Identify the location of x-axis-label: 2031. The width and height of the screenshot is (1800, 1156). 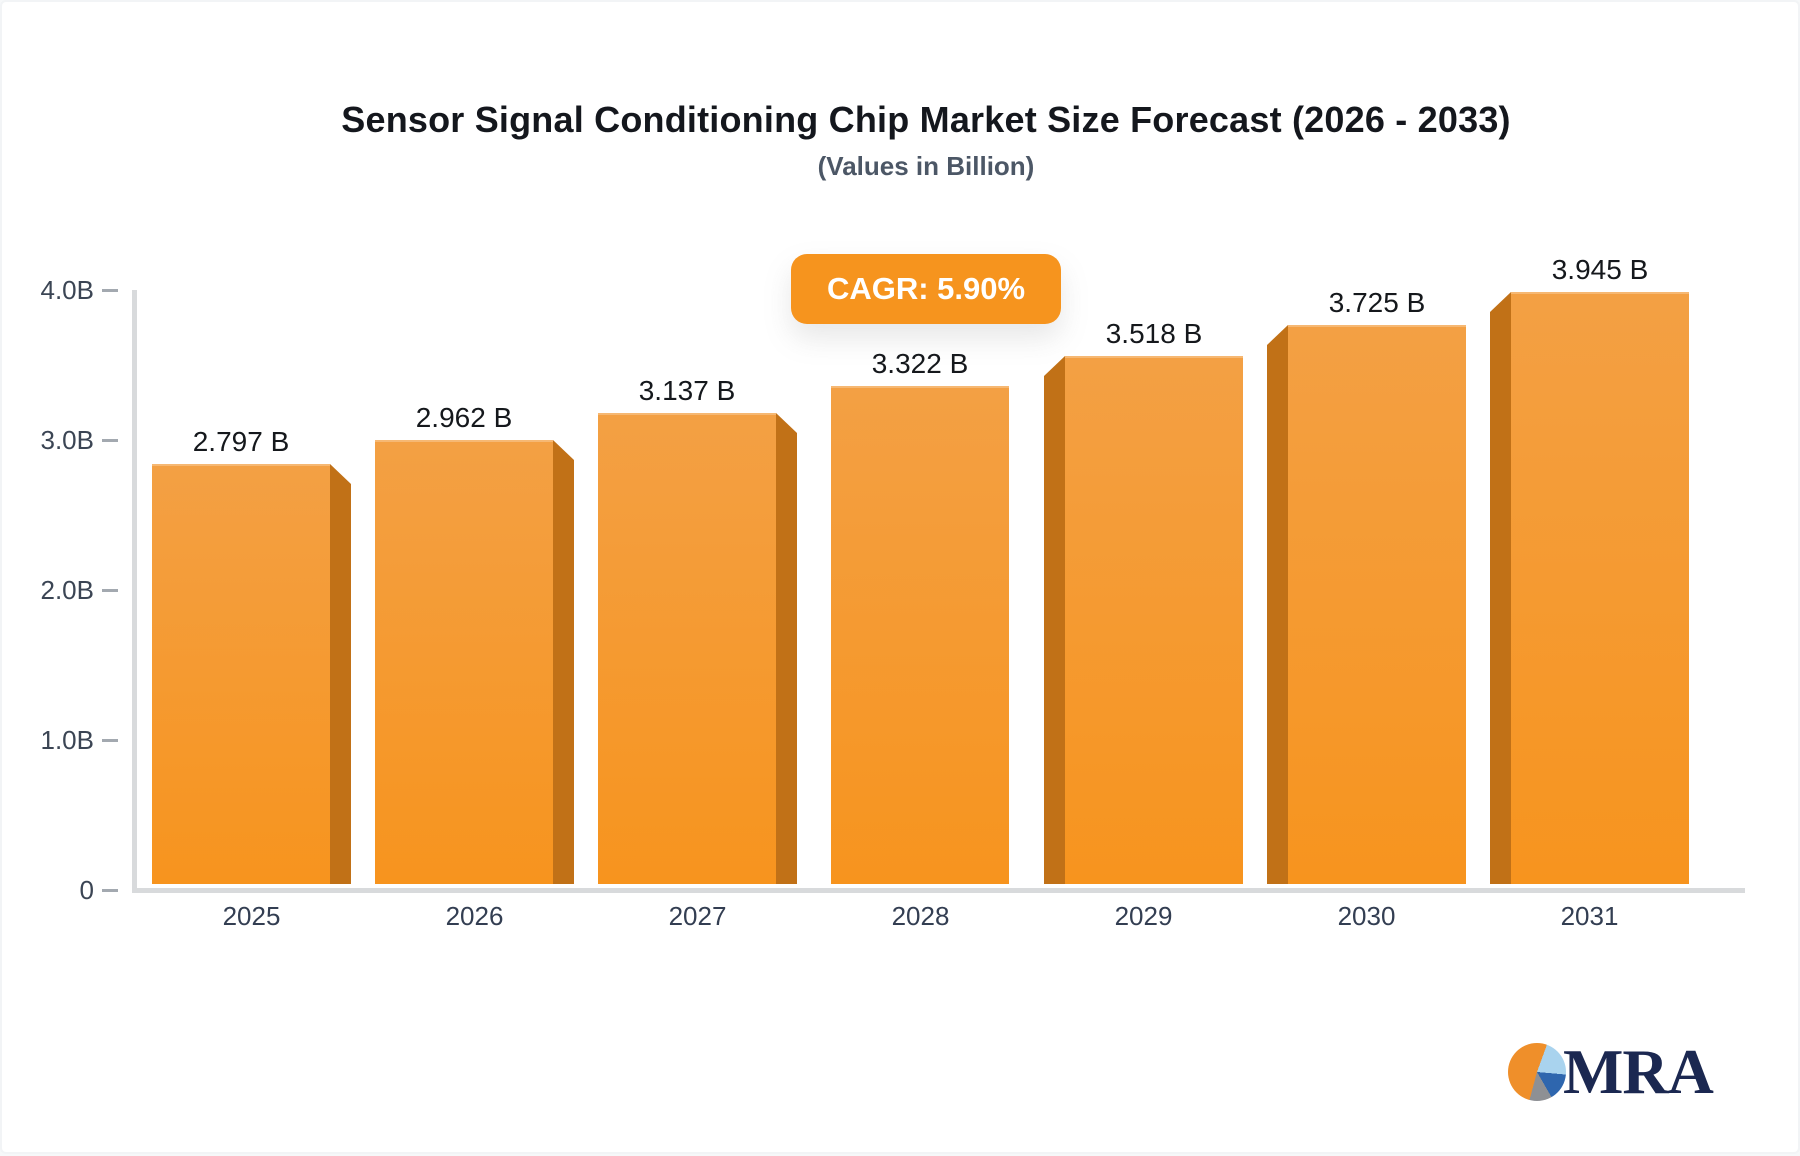
(1589, 916).